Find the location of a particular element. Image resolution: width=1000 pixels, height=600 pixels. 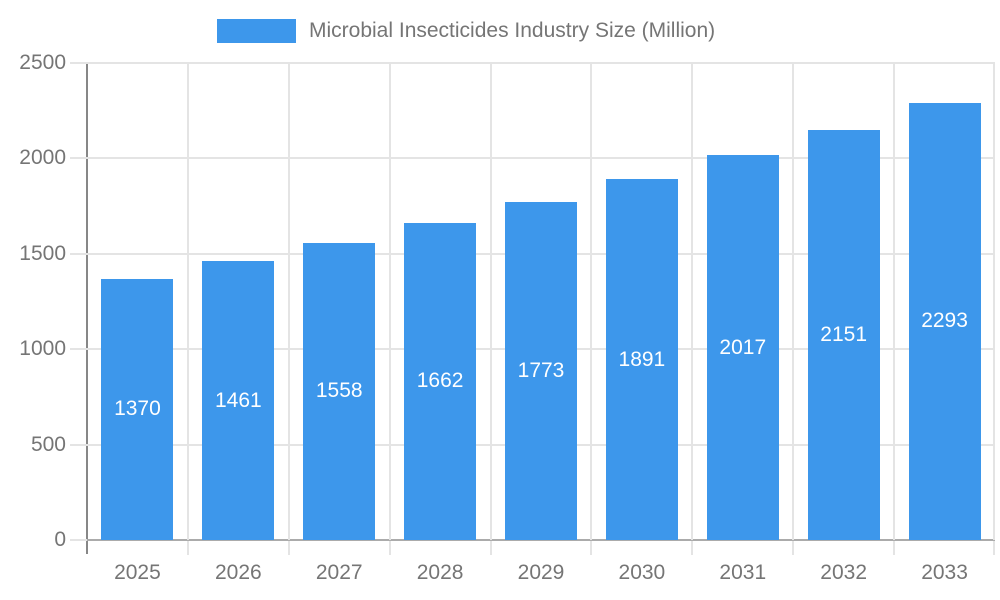

x-axis-label: 2028 is located at coordinates (440, 572).